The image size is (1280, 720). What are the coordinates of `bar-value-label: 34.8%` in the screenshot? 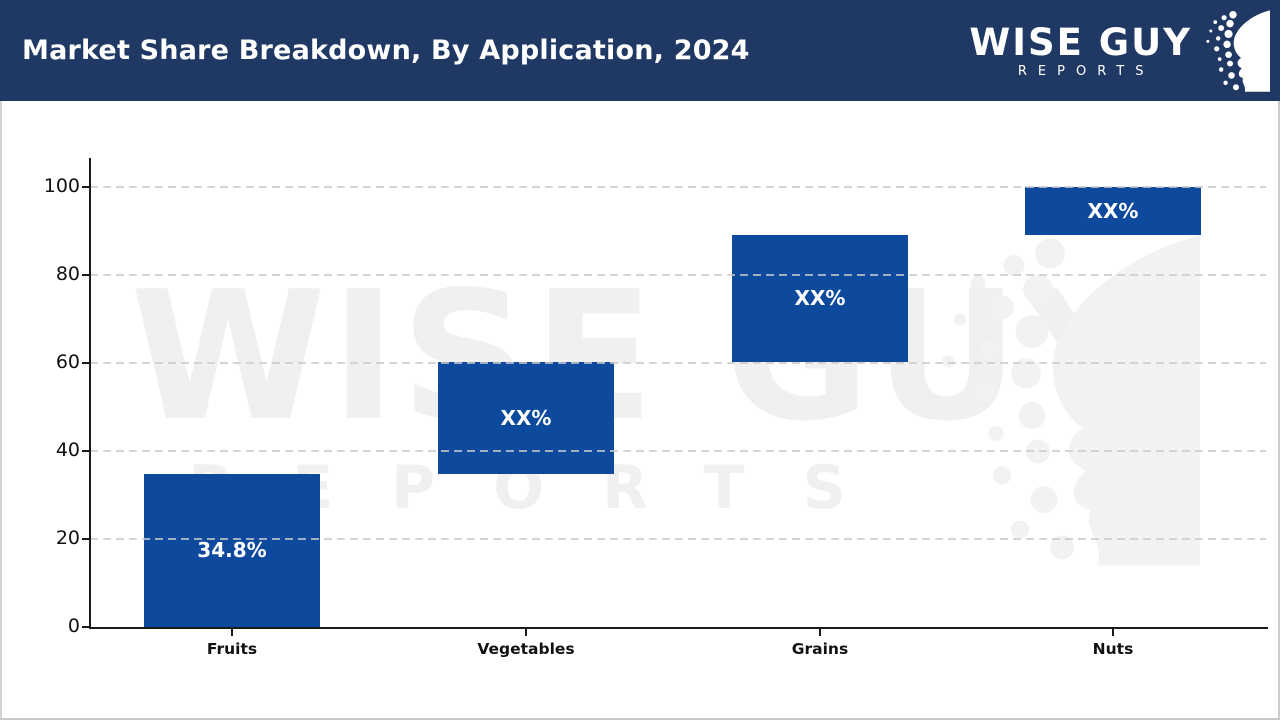 It's located at (232, 550).